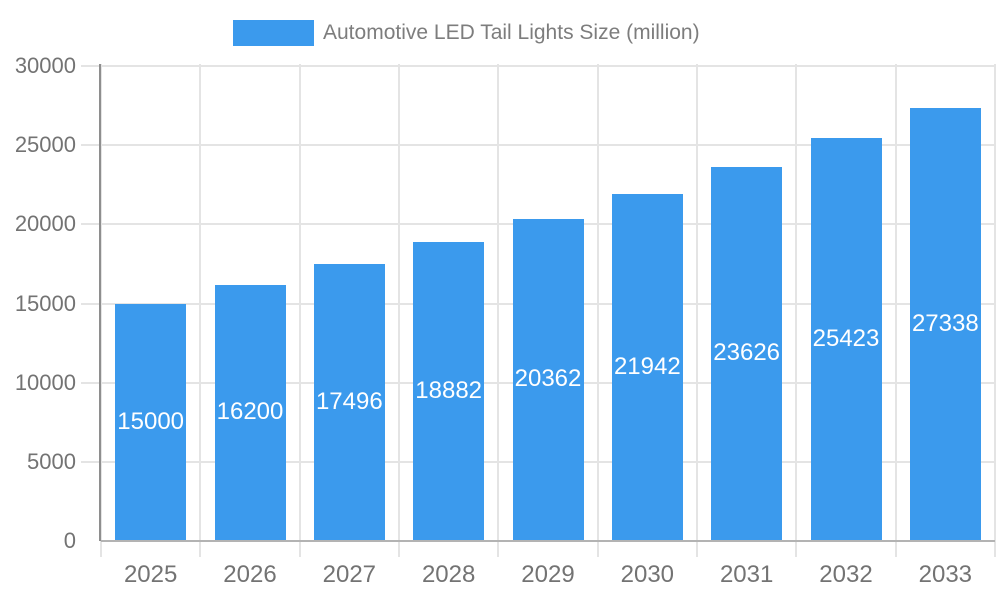 The image size is (1000, 600). I want to click on bar-value-label: 25423, so click(846, 339).